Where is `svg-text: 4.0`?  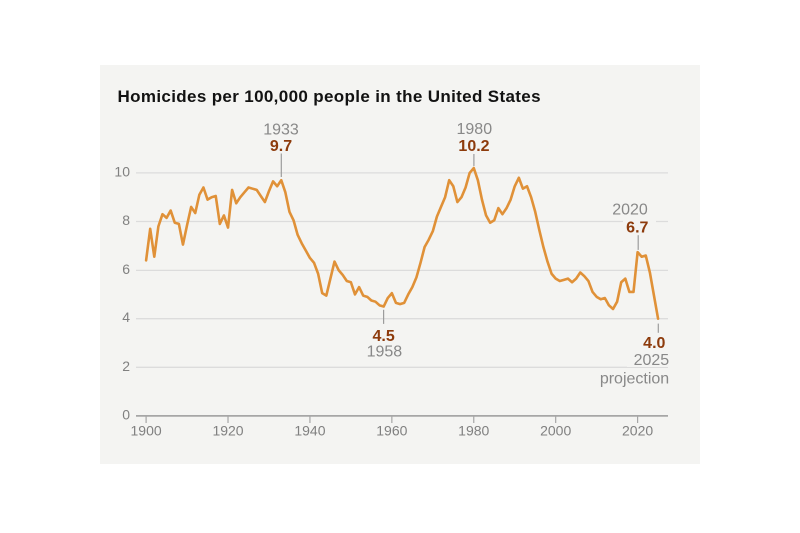 svg-text: 4.0 is located at coordinates (654, 343).